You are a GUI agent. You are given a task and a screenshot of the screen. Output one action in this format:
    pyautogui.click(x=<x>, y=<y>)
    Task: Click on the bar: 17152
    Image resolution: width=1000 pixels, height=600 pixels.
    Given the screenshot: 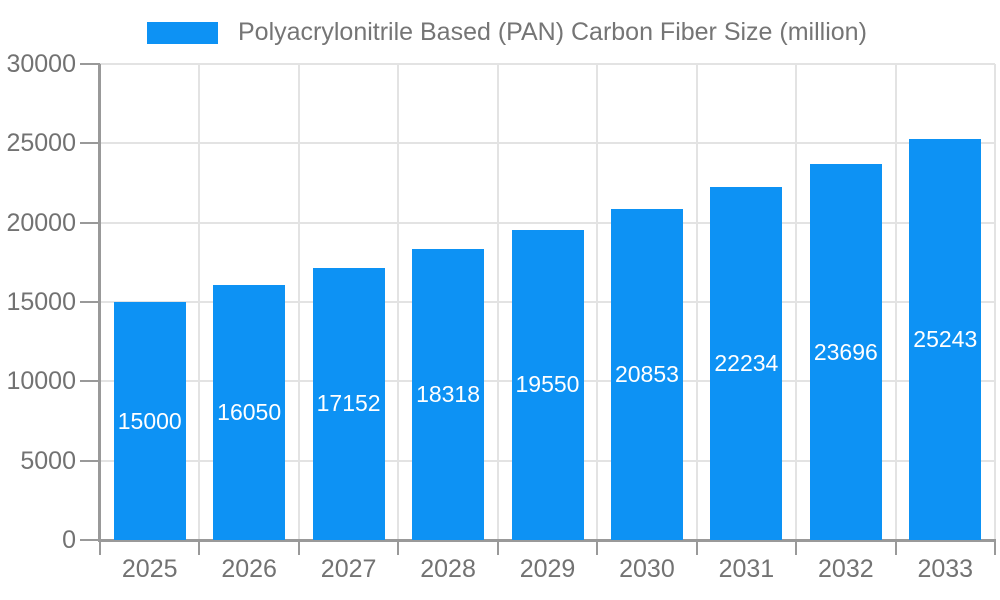 What is the action you would take?
    pyautogui.click(x=348, y=403)
    